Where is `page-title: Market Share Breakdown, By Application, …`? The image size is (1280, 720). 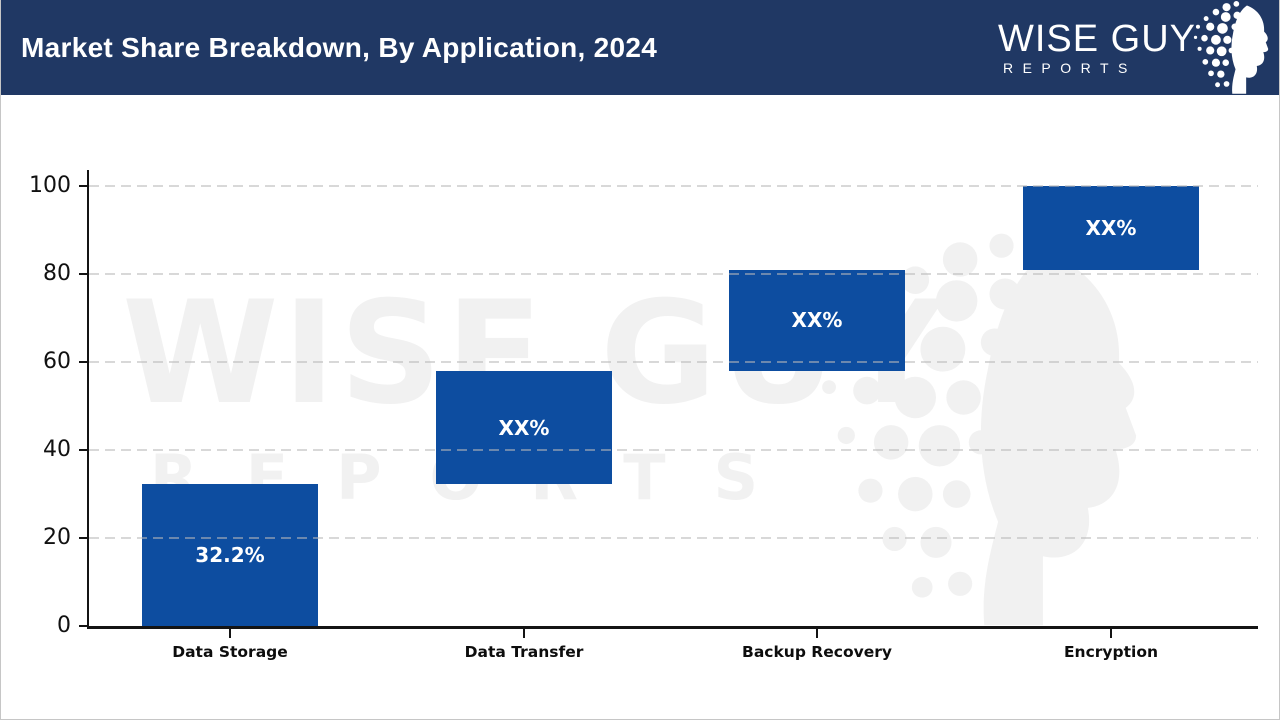
page-title: Market Share Breakdown, By Application, … is located at coordinates (339, 47).